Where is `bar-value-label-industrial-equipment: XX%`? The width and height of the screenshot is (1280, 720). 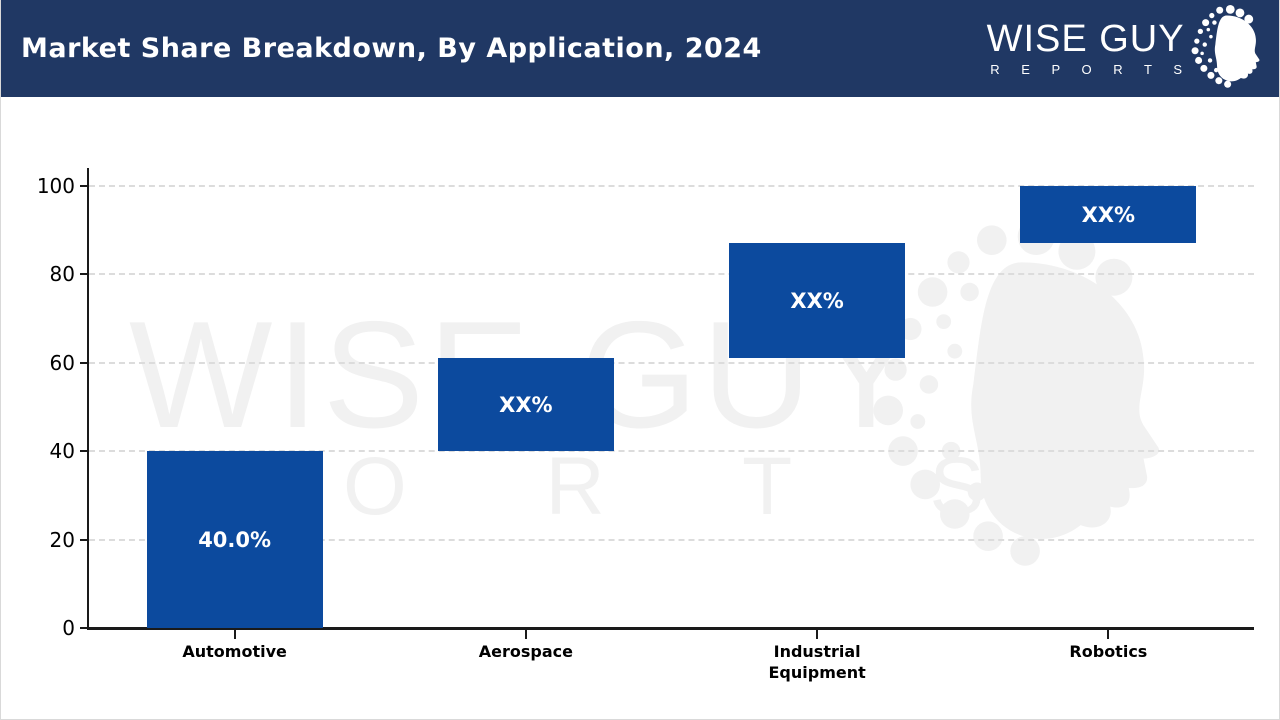
bar-value-label-industrial-equipment: XX% is located at coordinates (817, 300).